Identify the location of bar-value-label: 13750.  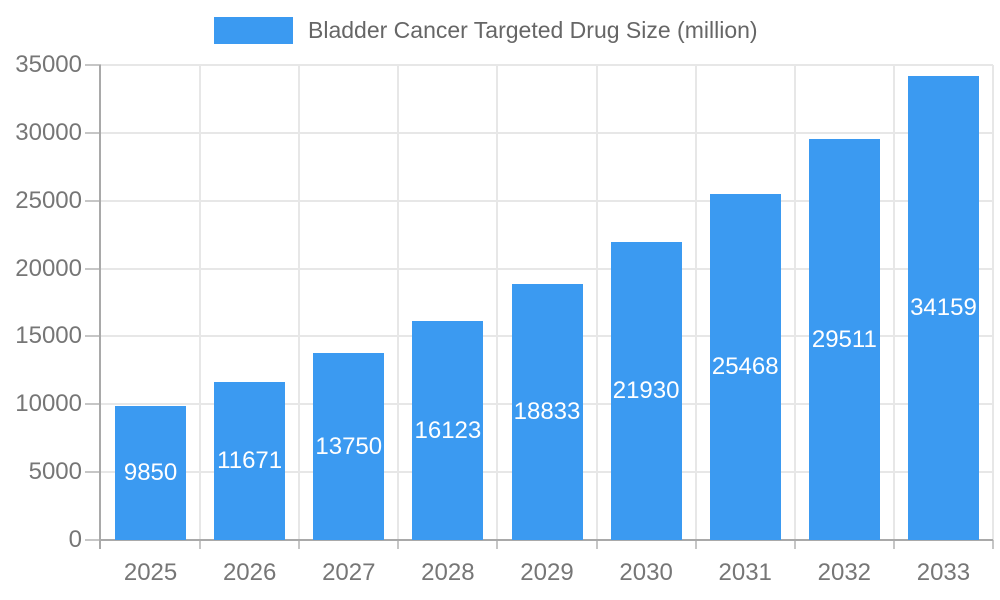
(349, 446).